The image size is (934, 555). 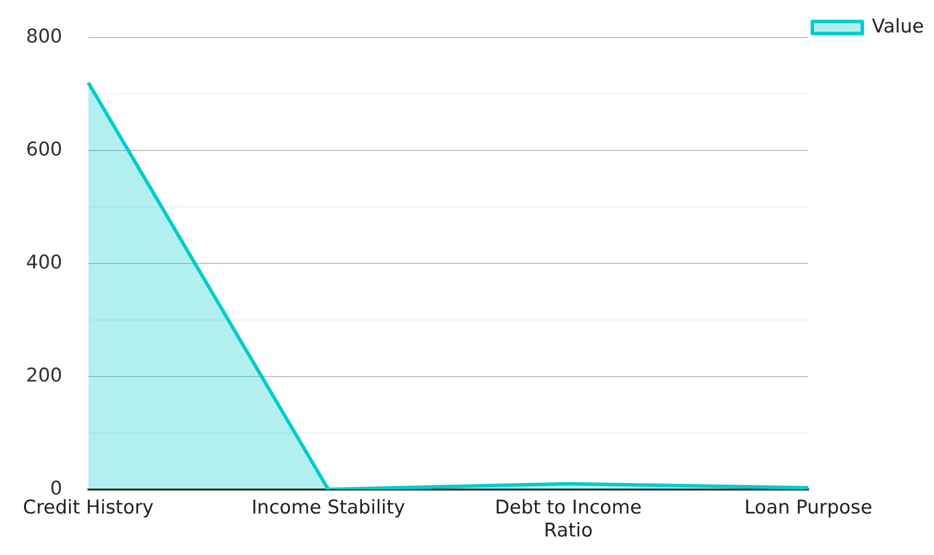 What do you see at coordinates (56, 488) in the screenshot?
I see `y-tick-label: 0` at bounding box center [56, 488].